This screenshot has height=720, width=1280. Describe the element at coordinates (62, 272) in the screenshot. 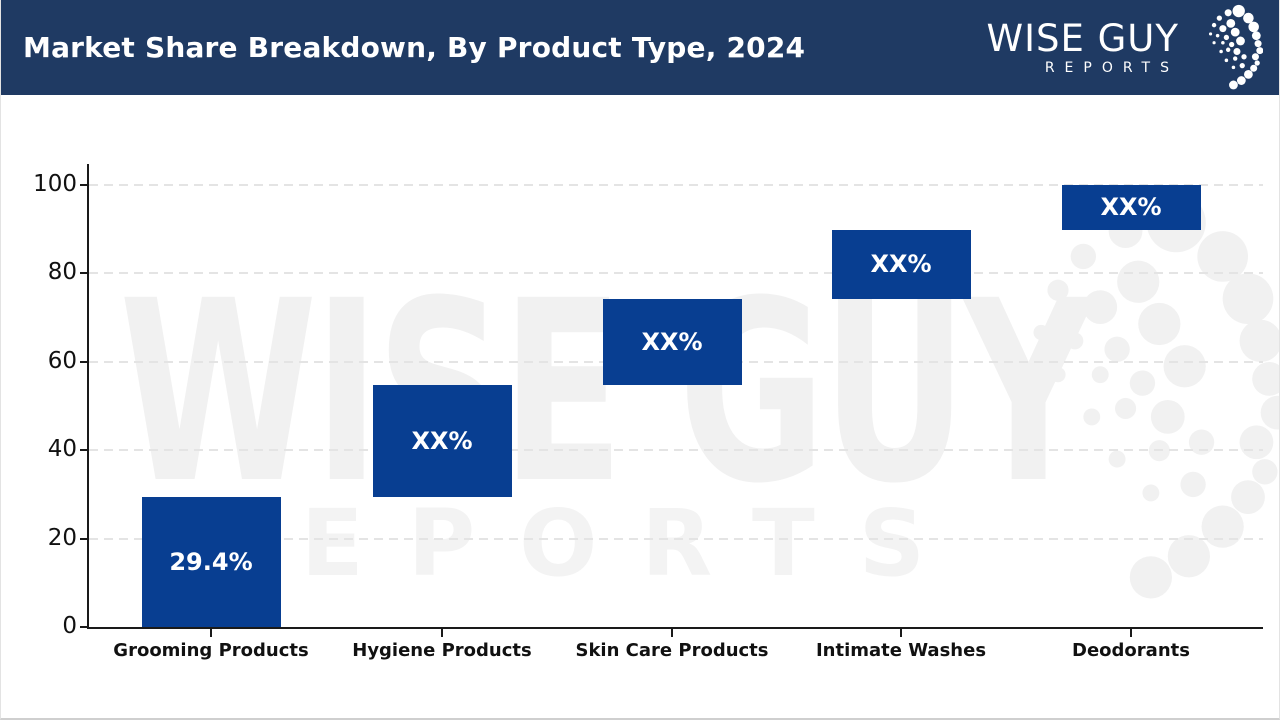

I see `y-tick-label: 80` at that location.